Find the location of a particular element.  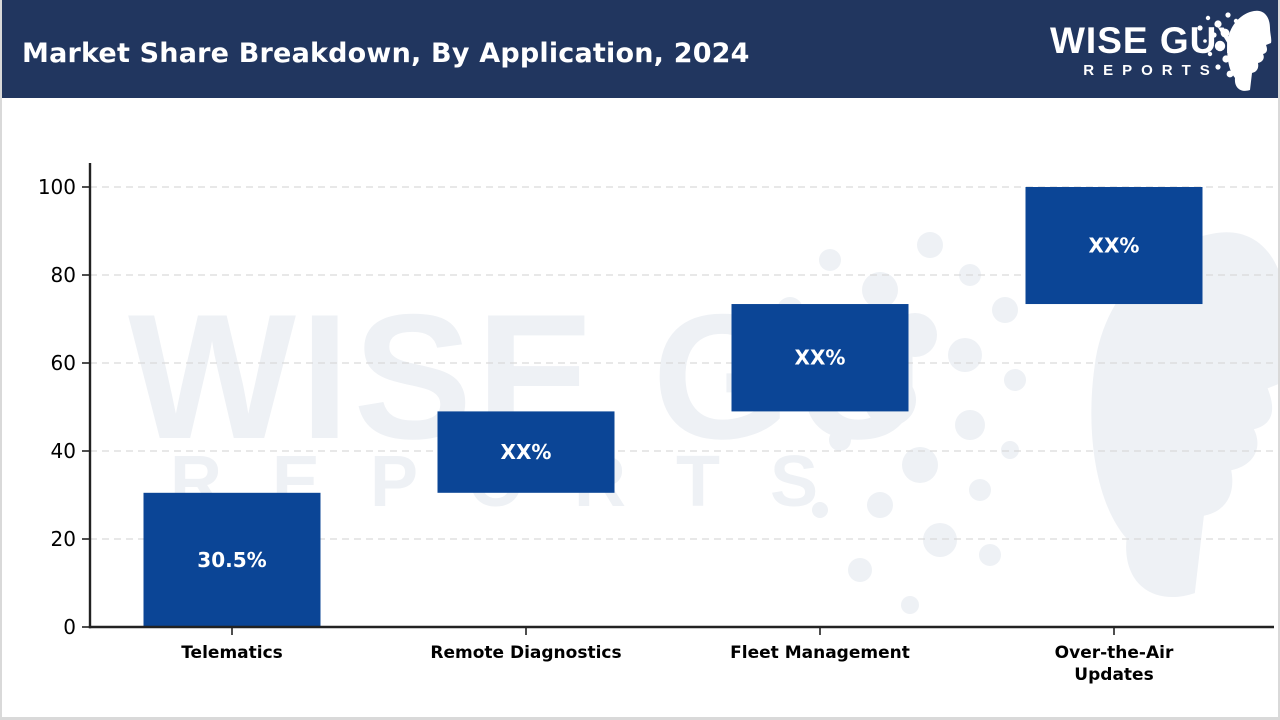

bar-remote-diagnostics is located at coordinates (526, 452).